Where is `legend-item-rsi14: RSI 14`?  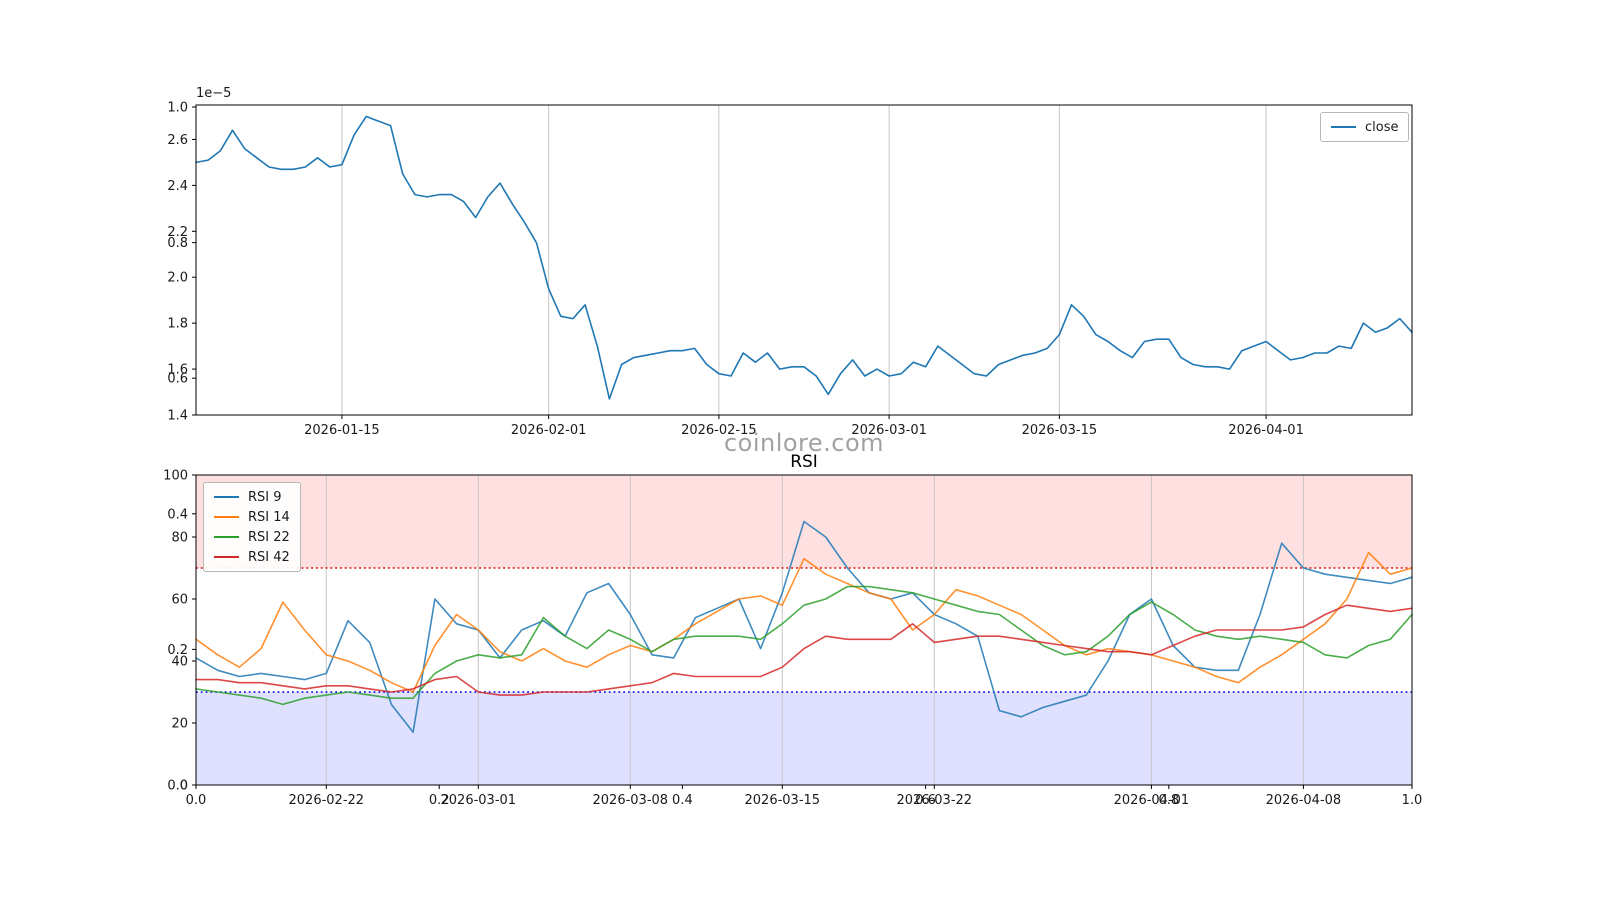 legend-item-rsi14: RSI 14 is located at coordinates (252, 517).